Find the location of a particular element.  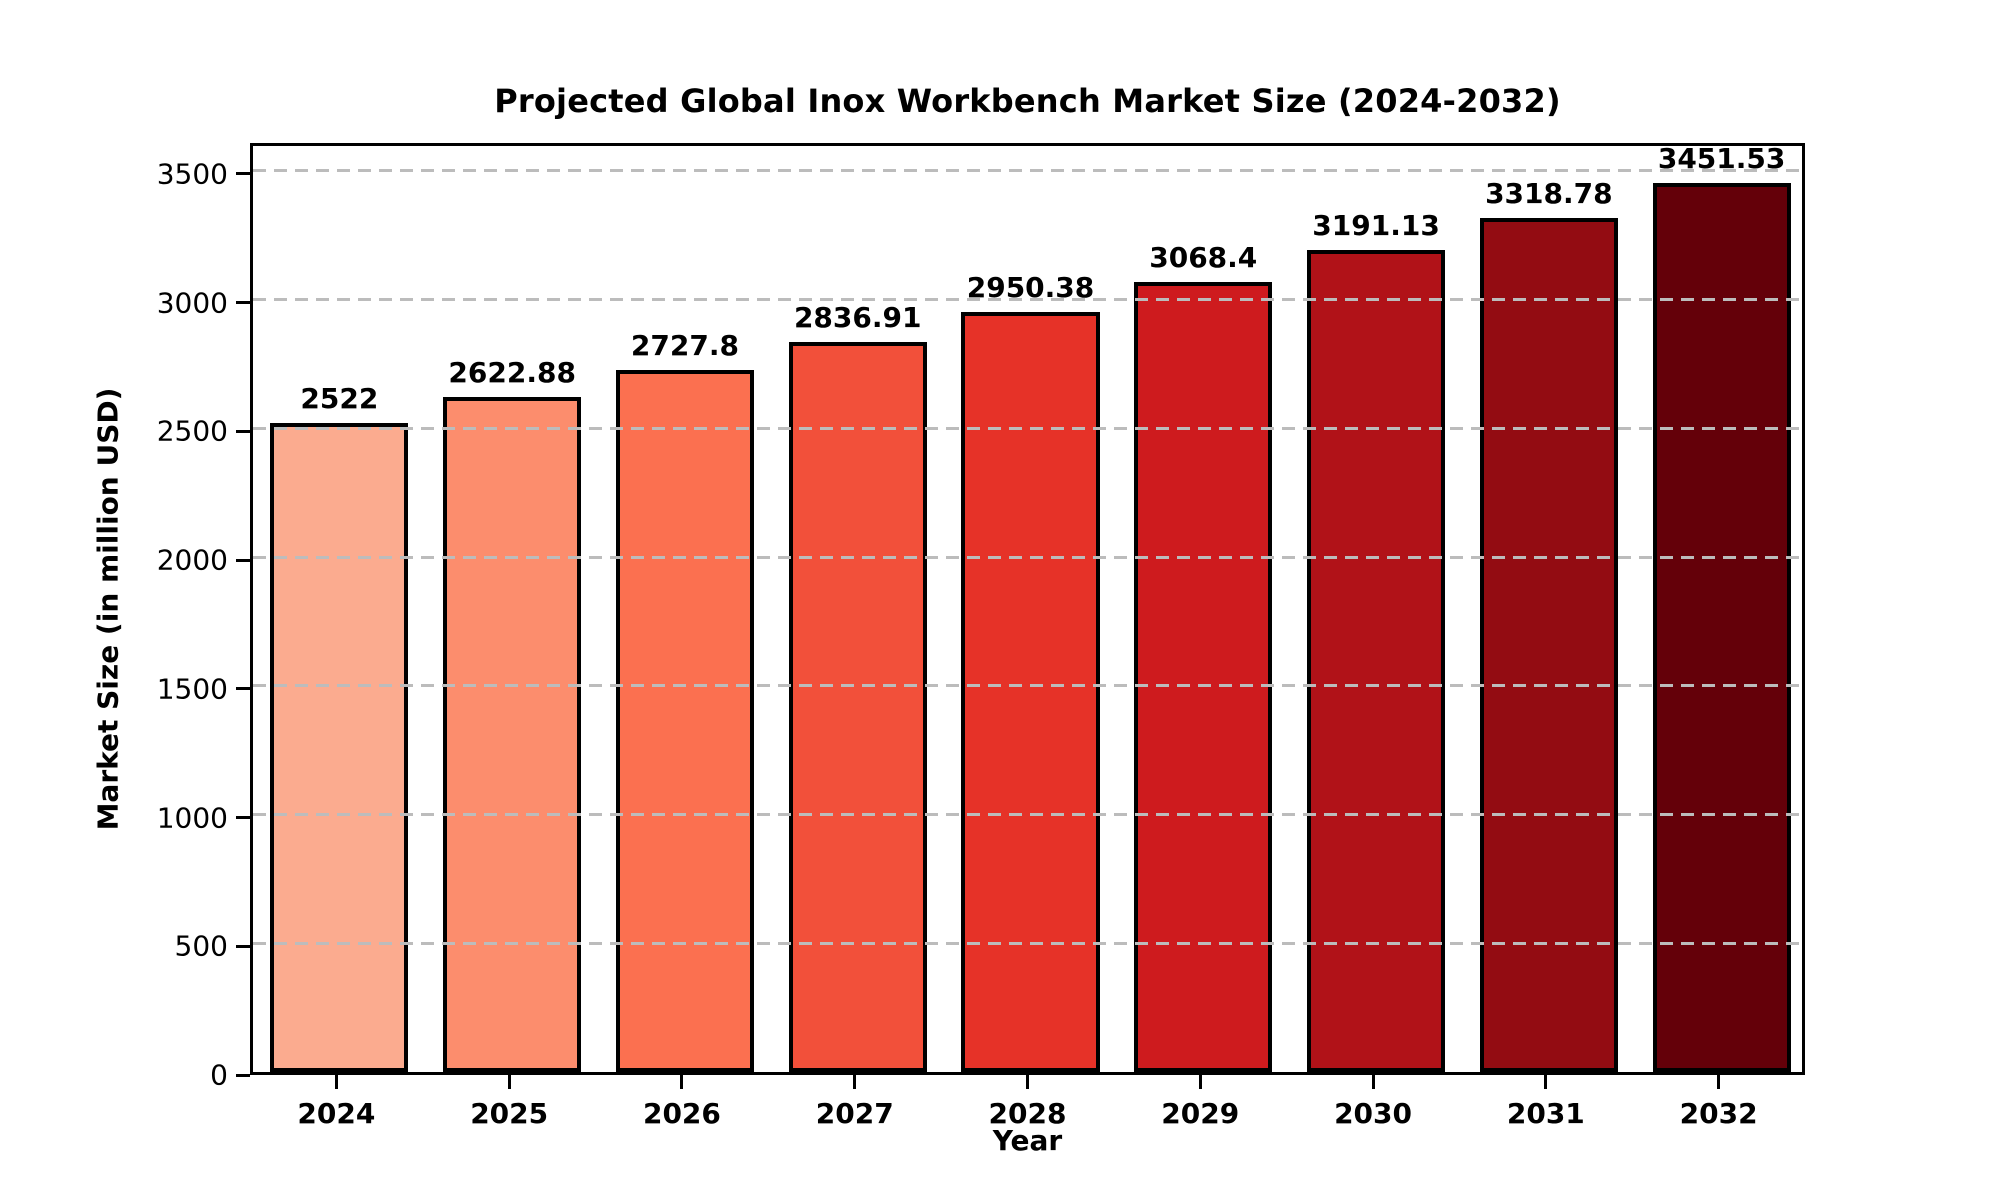

x-tick-2031 is located at coordinates (1546, 1082).